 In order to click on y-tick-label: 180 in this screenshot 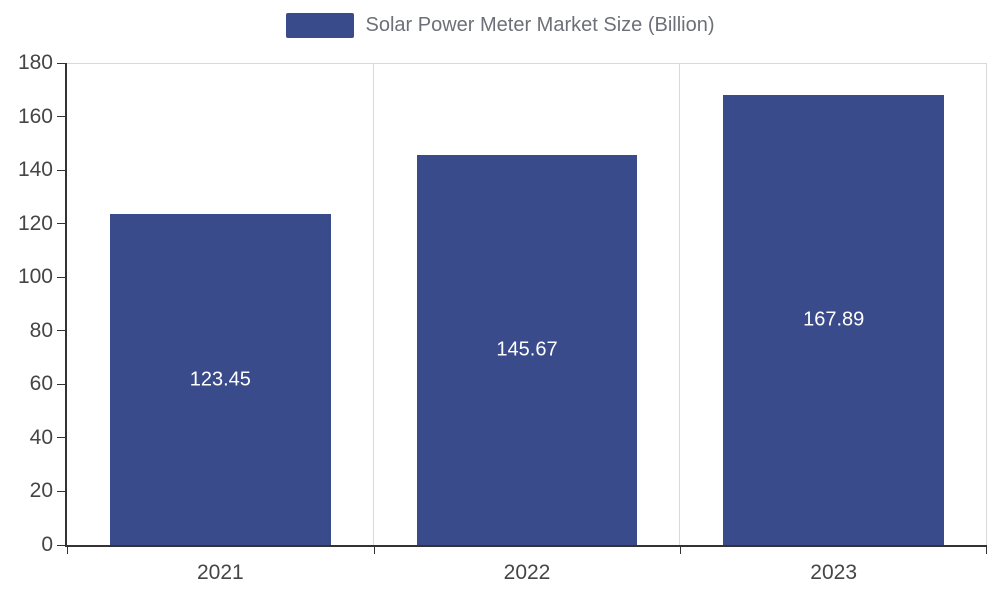, I will do `click(35, 62)`.